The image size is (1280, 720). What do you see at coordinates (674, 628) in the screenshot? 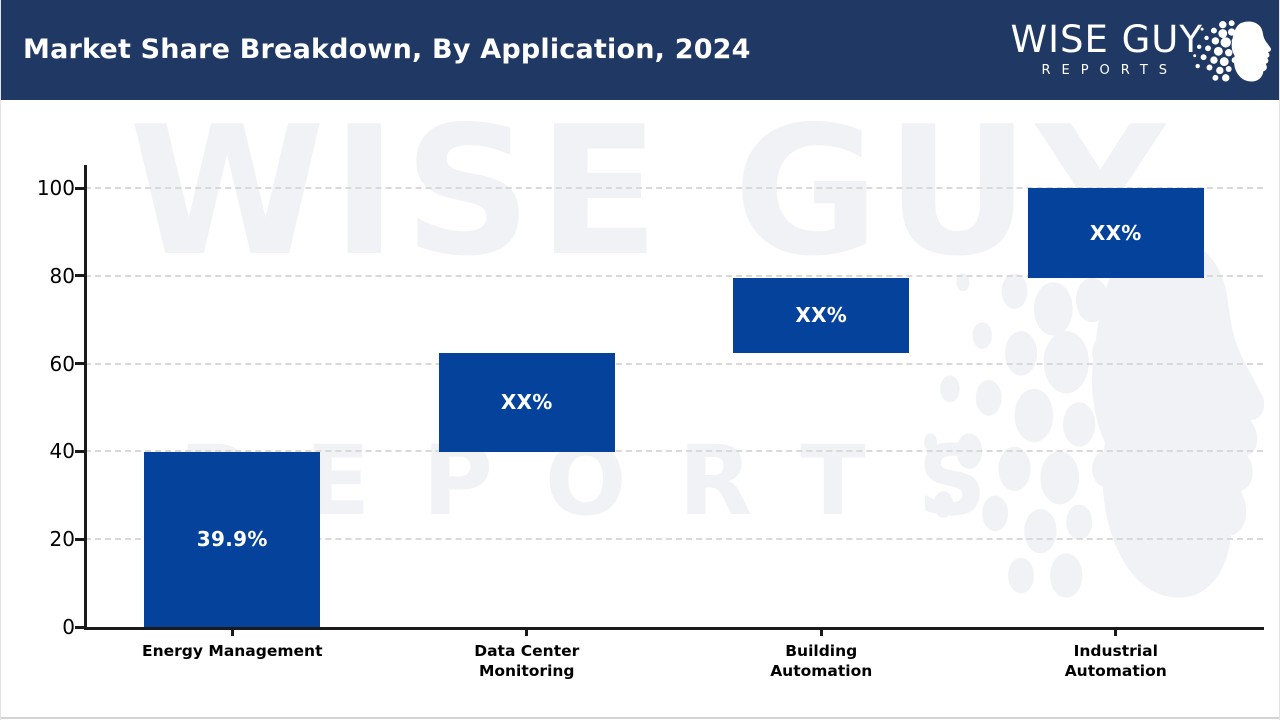
I see `x-axis-line` at bounding box center [674, 628].